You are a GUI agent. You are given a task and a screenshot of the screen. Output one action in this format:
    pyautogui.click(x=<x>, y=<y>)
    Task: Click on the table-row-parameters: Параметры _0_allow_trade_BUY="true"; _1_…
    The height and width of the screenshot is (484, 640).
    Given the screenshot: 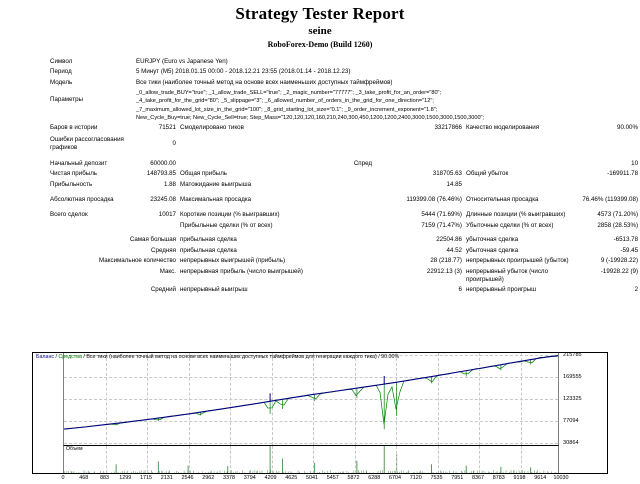 What is the action you would take?
    pyautogui.click(x=344, y=105)
    